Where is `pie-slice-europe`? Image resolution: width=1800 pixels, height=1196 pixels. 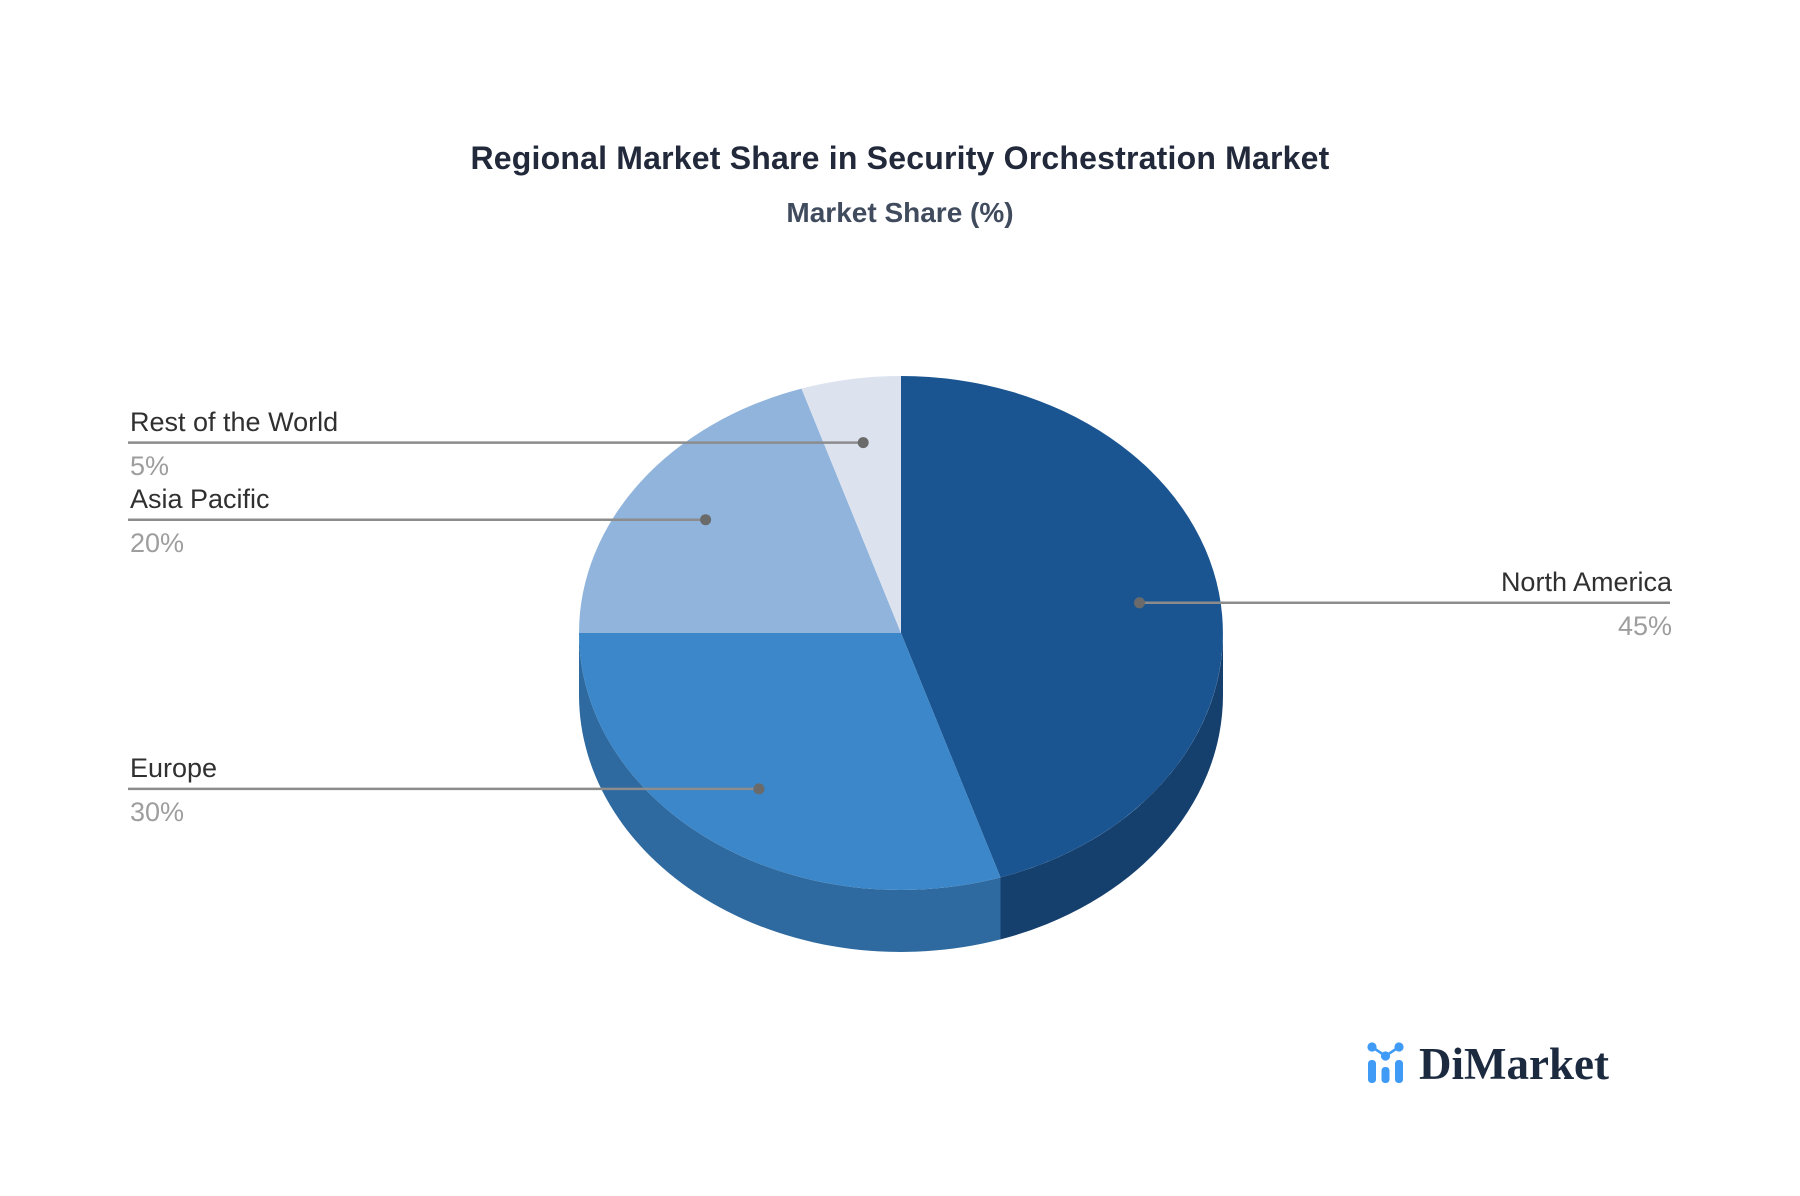
pie-slice-europe is located at coordinates (790, 761).